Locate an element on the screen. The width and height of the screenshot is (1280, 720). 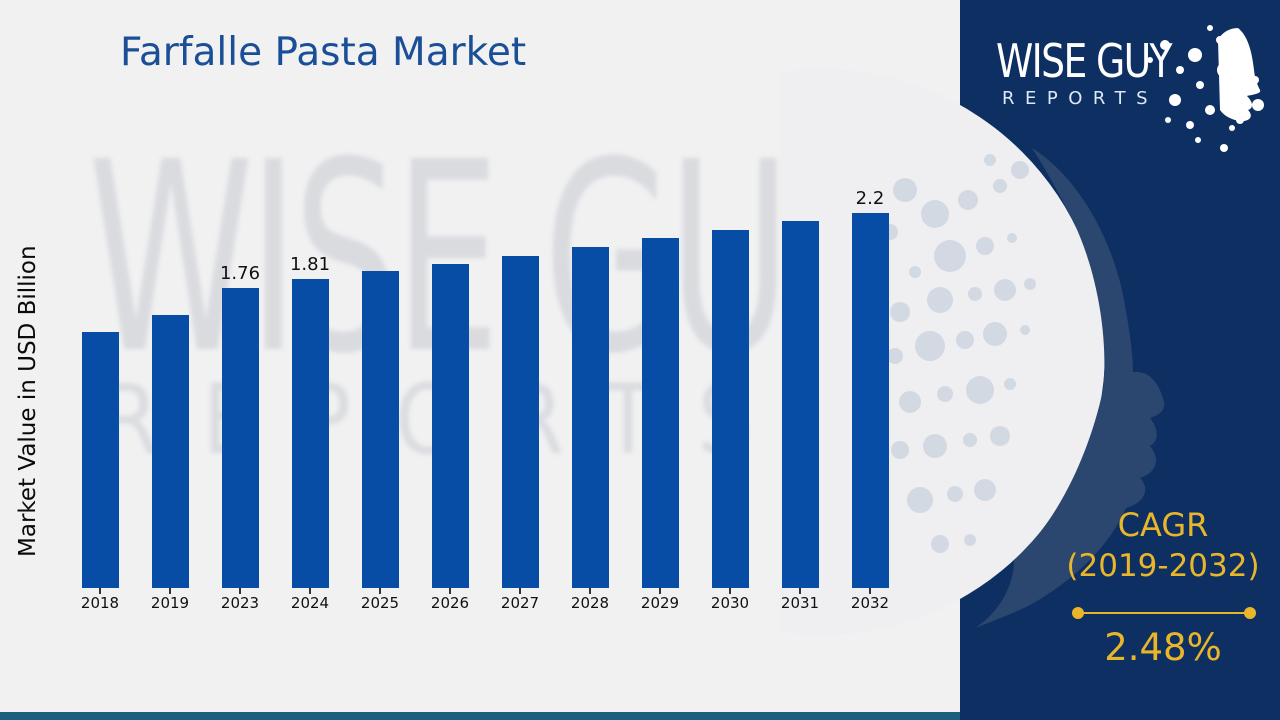
bar-column-2018 is located at coordinates (100, 447).